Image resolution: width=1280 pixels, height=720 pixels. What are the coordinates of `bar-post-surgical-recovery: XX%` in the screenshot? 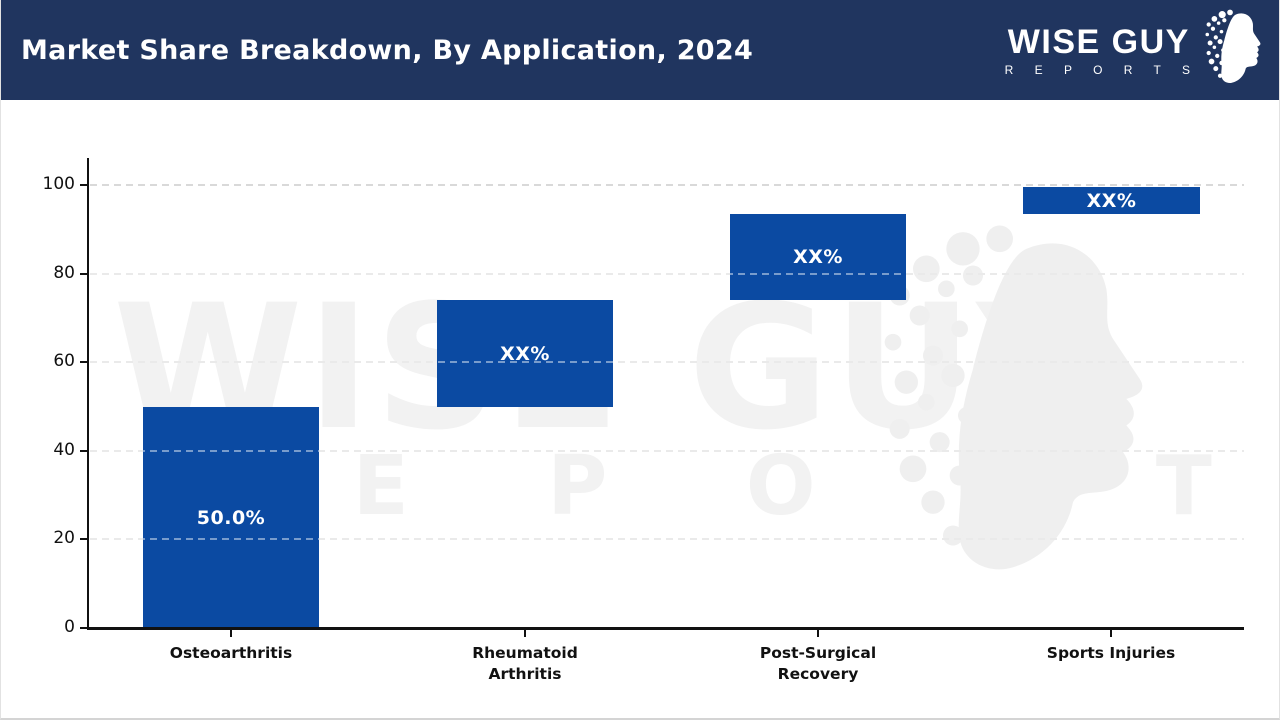 It's located at (818, 257).